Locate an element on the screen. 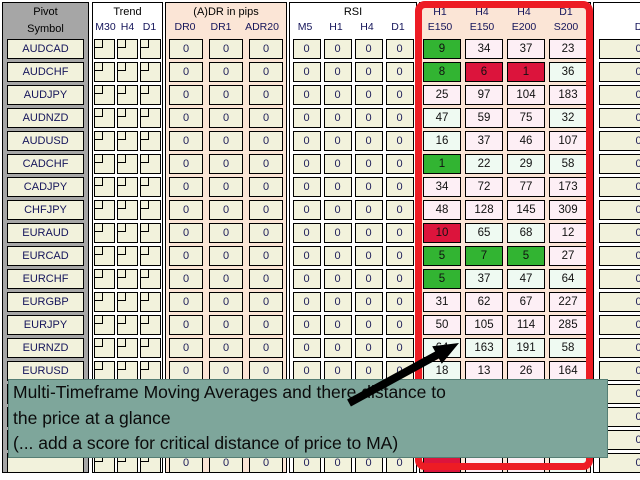 The height and width of the screenshot is (480, 640). ma-distance-cell: 68 is located at coordinates (526, 233).